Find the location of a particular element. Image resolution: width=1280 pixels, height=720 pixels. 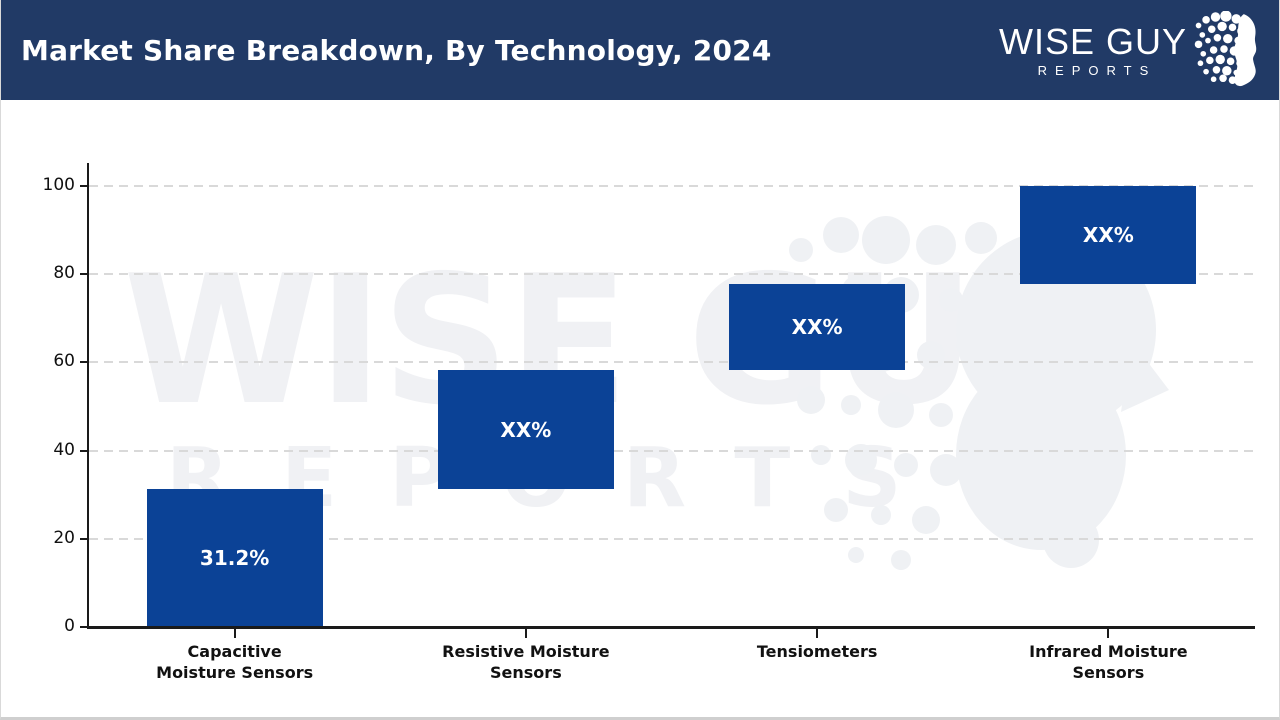

brand-primary-text: WISE GUY is located at coordinates (1092, 41).